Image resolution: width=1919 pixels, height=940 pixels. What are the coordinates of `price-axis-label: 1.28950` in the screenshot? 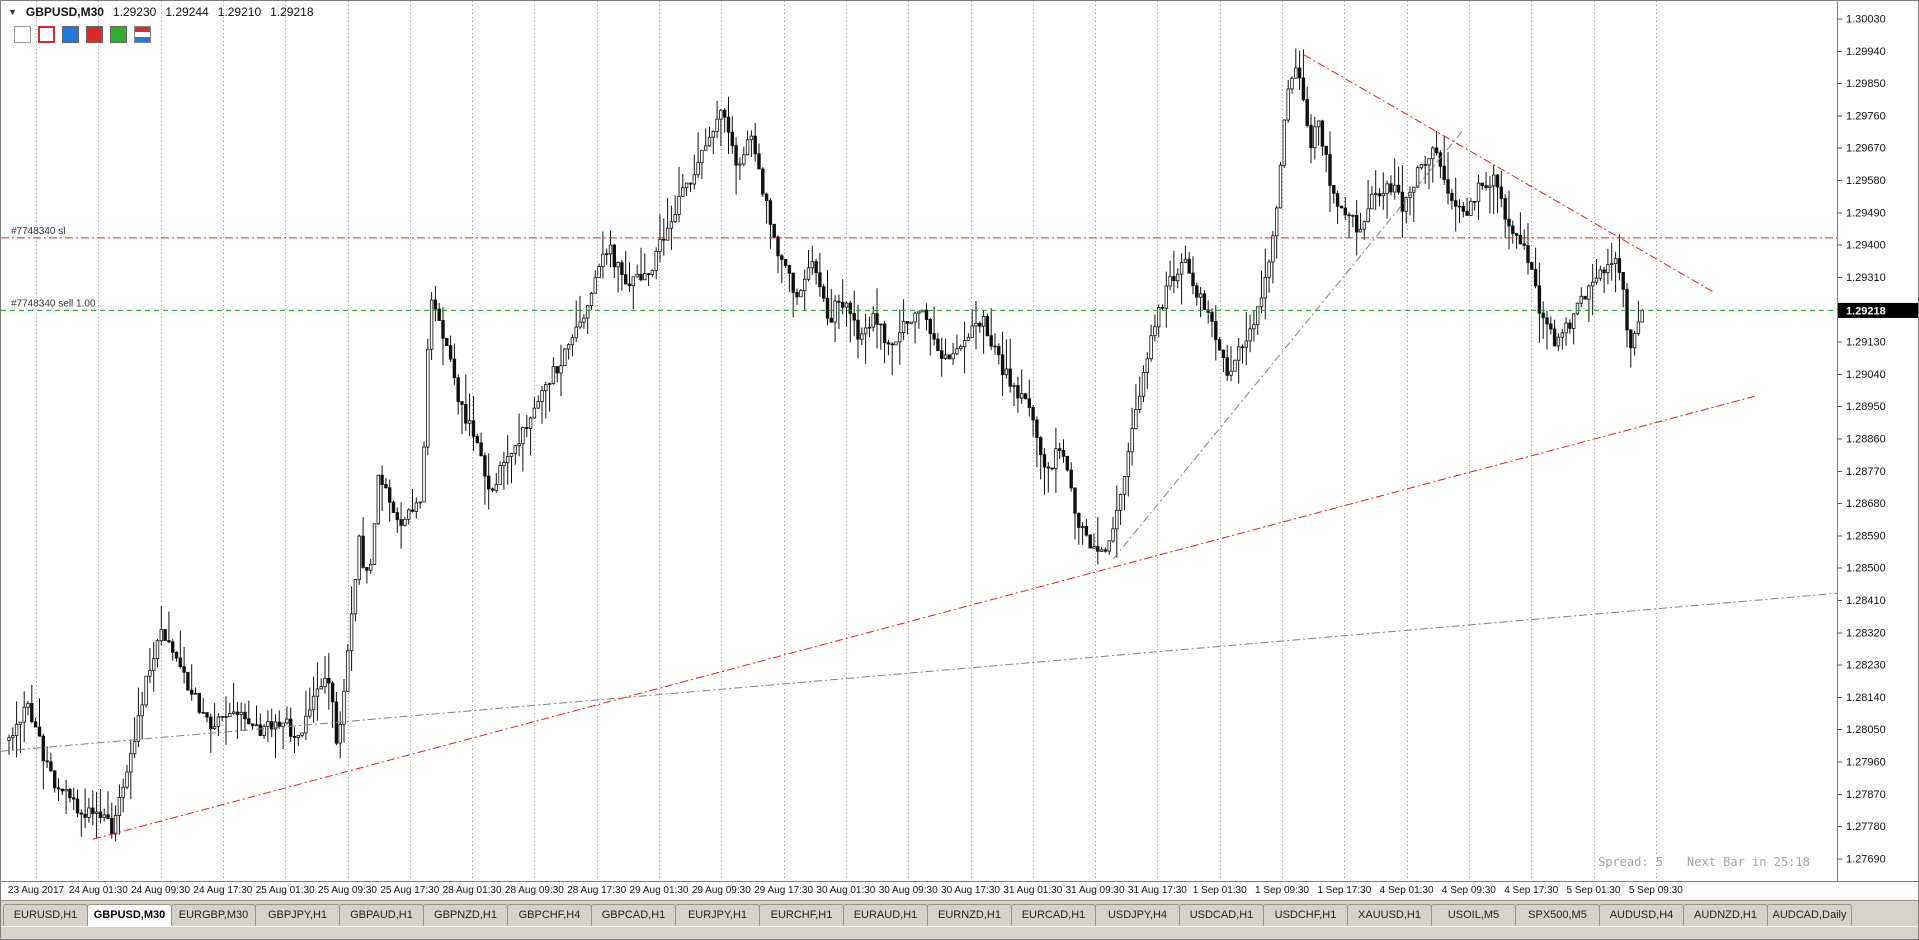 It's located at (1866, 407).